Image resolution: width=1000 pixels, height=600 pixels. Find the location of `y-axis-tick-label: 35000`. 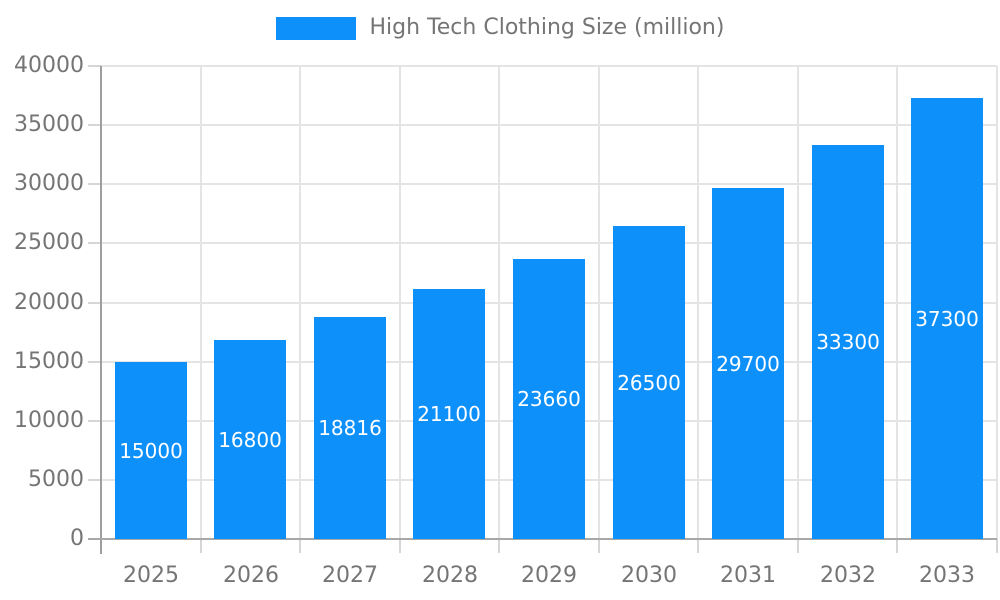

y-axis-tick-label: 35000 is located at coordinates (49, 124).